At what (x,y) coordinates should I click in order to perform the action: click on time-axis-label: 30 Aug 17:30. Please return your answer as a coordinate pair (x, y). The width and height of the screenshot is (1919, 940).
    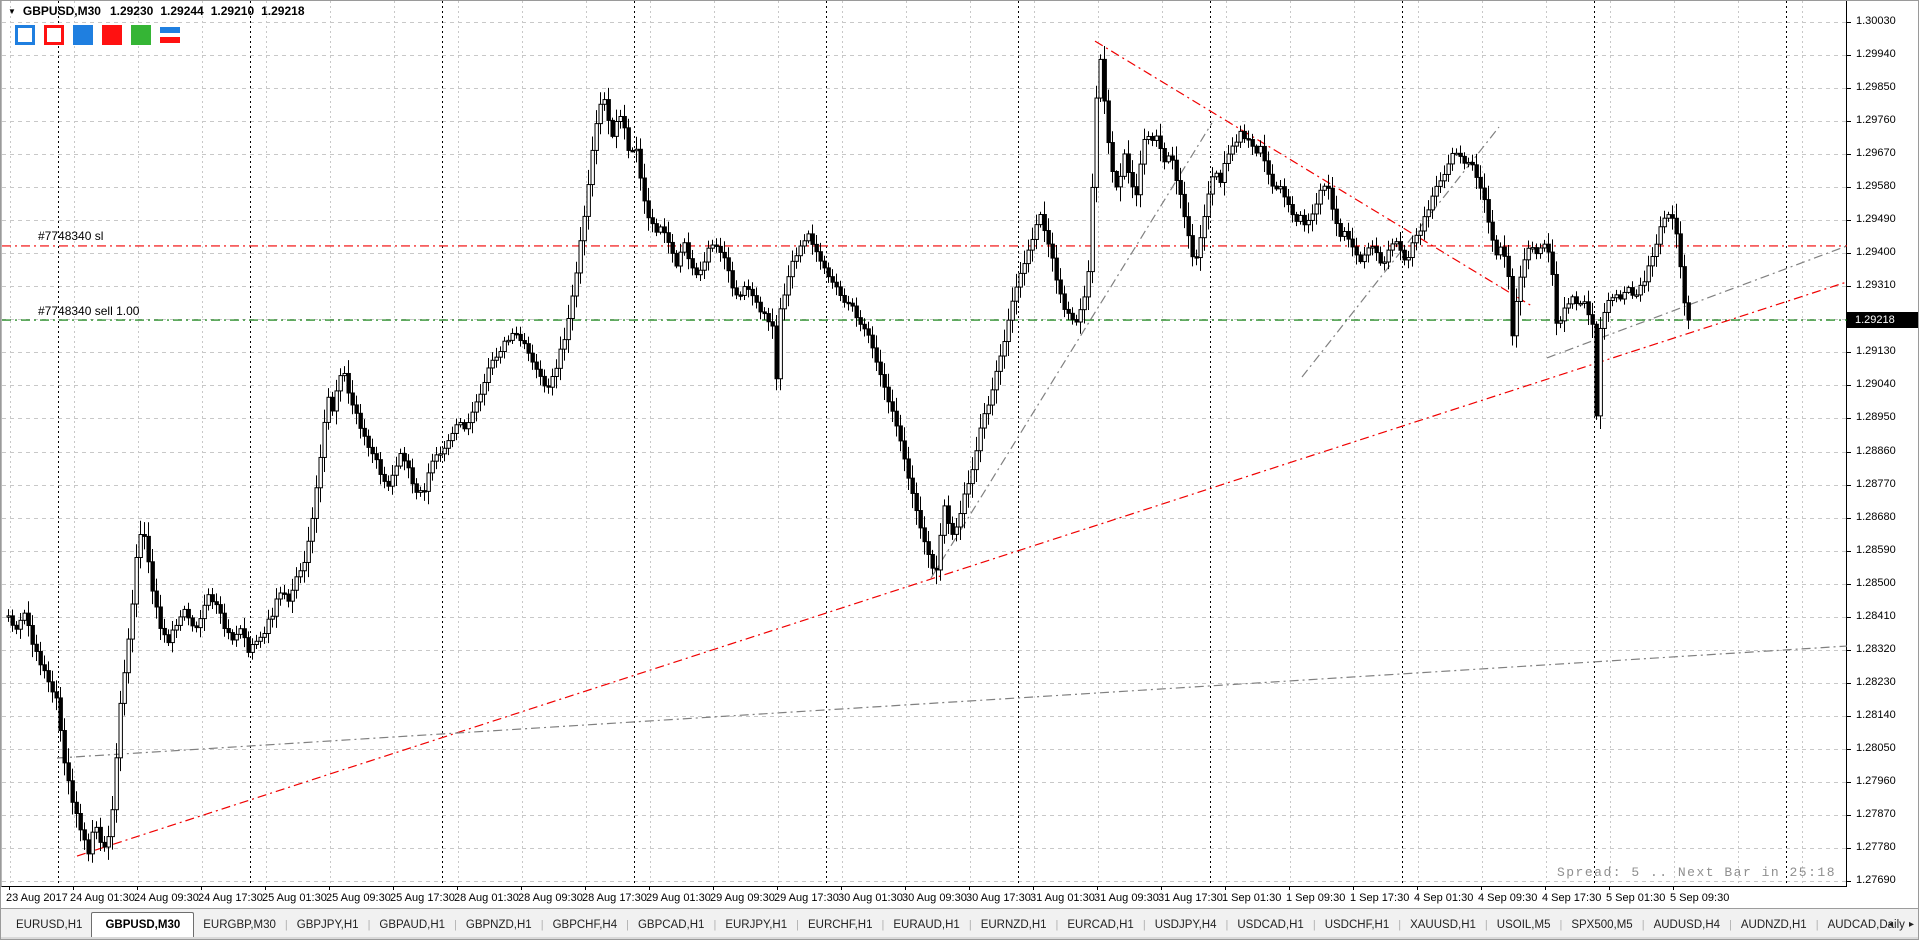
    Looking at the image, I should click on (998, 898).